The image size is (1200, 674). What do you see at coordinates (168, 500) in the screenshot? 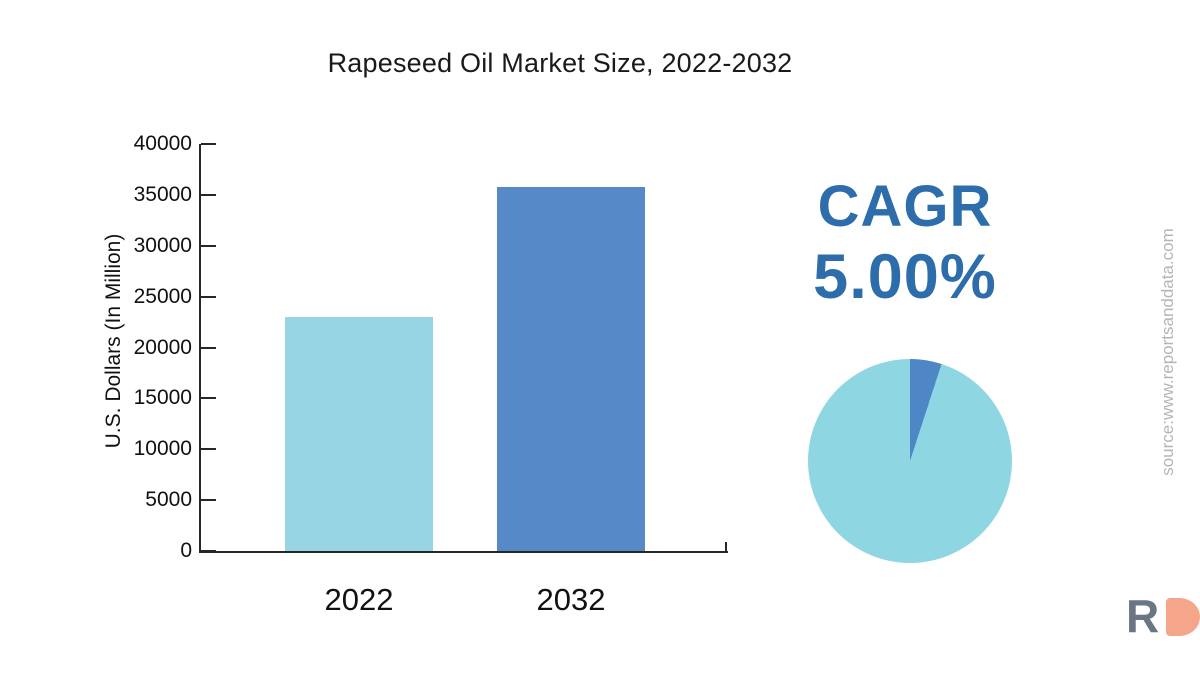
I see `y-tick-label: 5000` at bounding box center [168, 500].